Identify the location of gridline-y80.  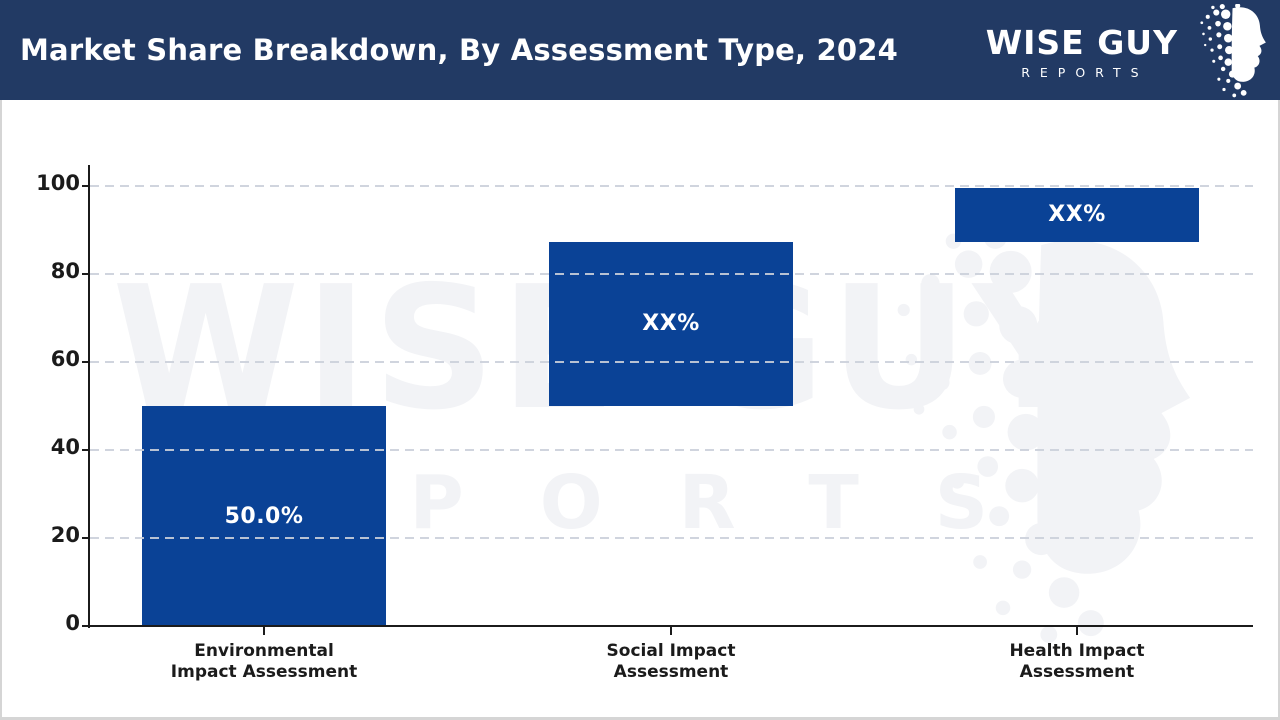
(671, 274).